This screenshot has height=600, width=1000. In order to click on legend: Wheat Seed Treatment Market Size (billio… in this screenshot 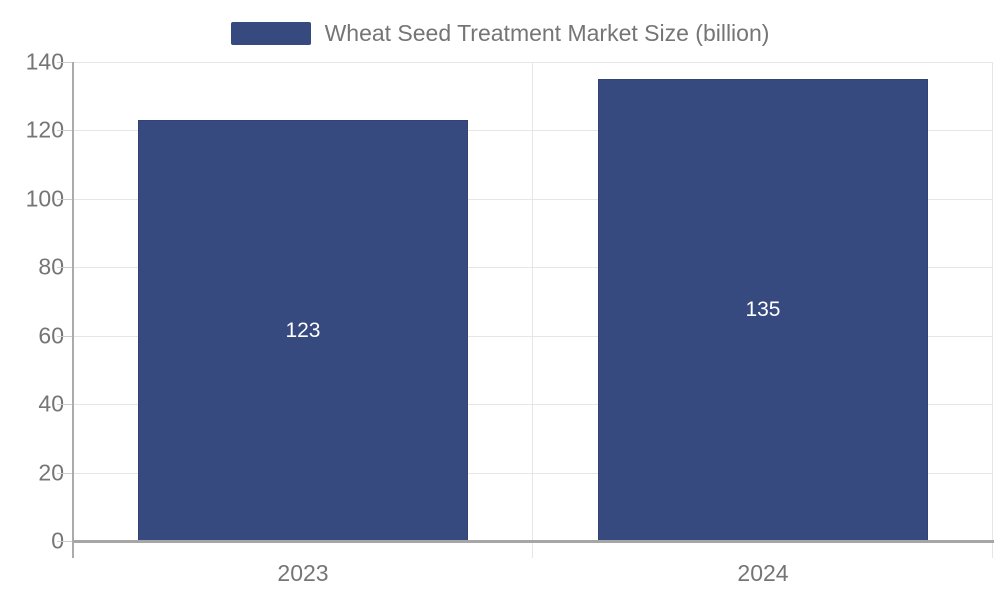, I will do `click(500, 33)`.